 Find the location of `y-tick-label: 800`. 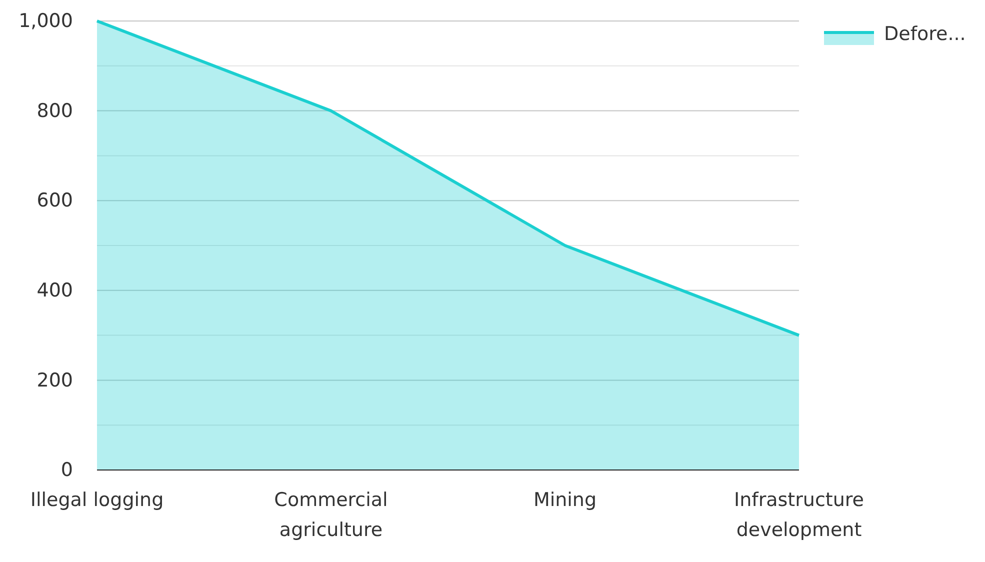

y-tick-label: 800 is located at coordinates (54, 111).